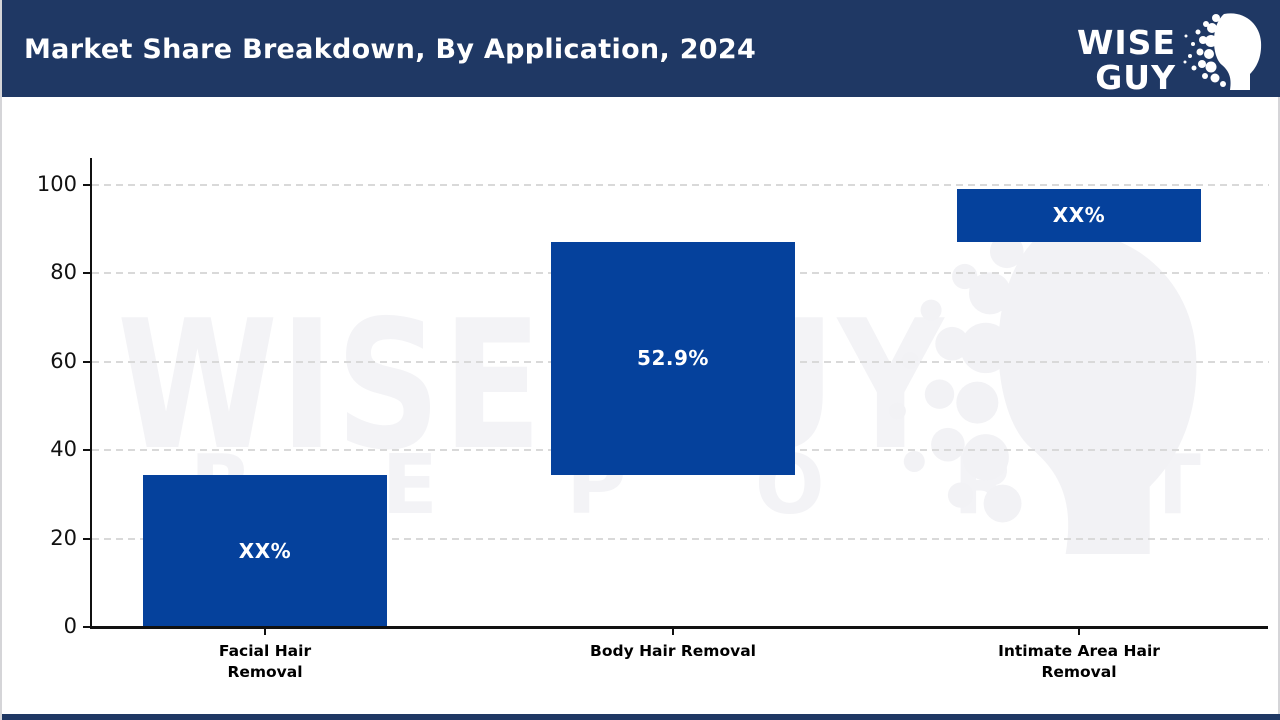 The width and height of the screenshot is (1280, 720). I want to click on y-tick-label: 40, so click(63, 449).